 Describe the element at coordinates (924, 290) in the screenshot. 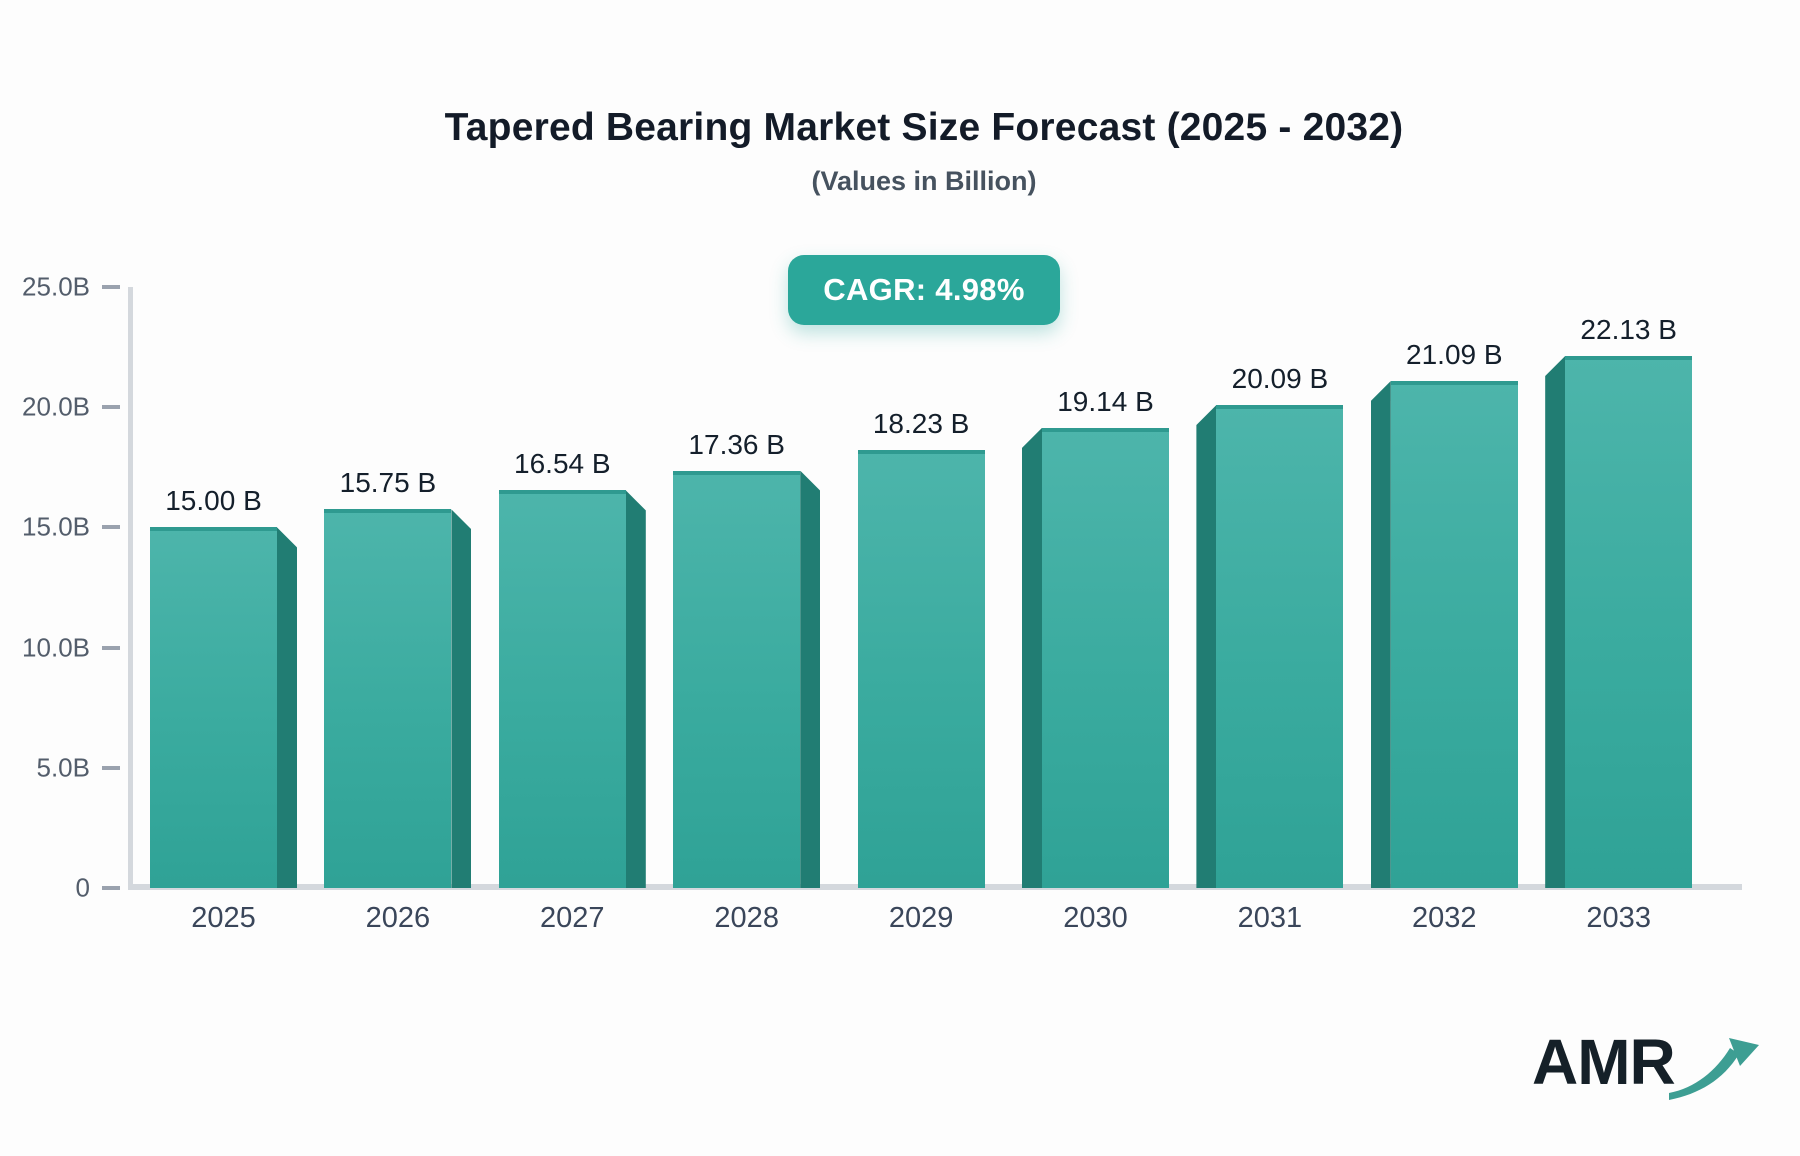

I see `cagr-badge: CAGR: 4.98%` at that location.